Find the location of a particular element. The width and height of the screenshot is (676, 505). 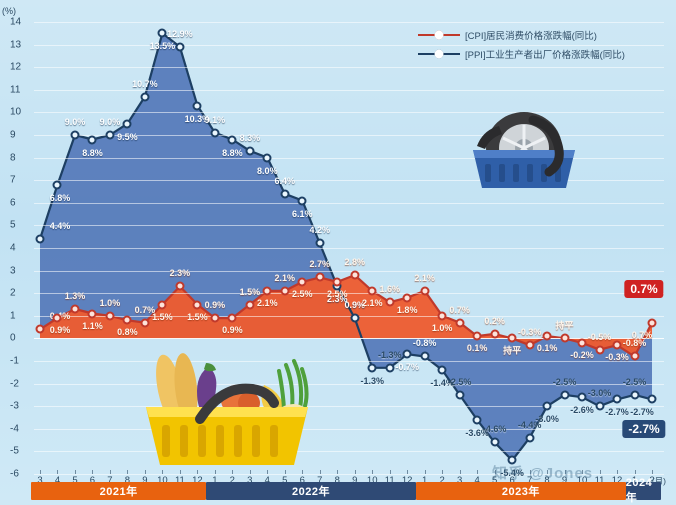

data-label: 持平 is located at coordinates (564, 325).